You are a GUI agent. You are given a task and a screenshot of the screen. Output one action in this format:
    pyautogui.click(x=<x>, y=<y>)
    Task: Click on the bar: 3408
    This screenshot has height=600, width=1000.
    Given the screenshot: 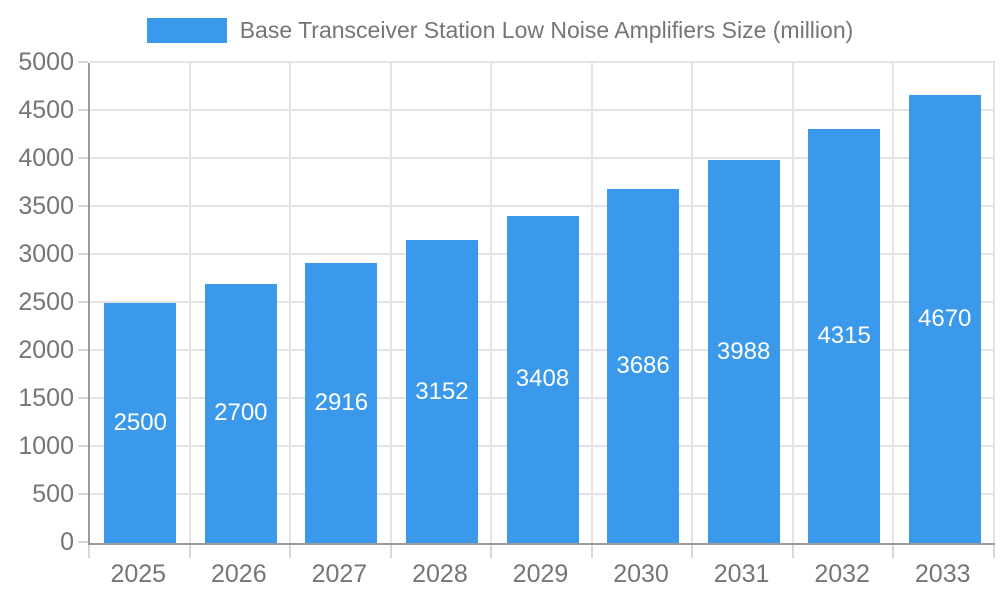 What is the action you would take?
    pyautogui.click(x=542, y=379)
    